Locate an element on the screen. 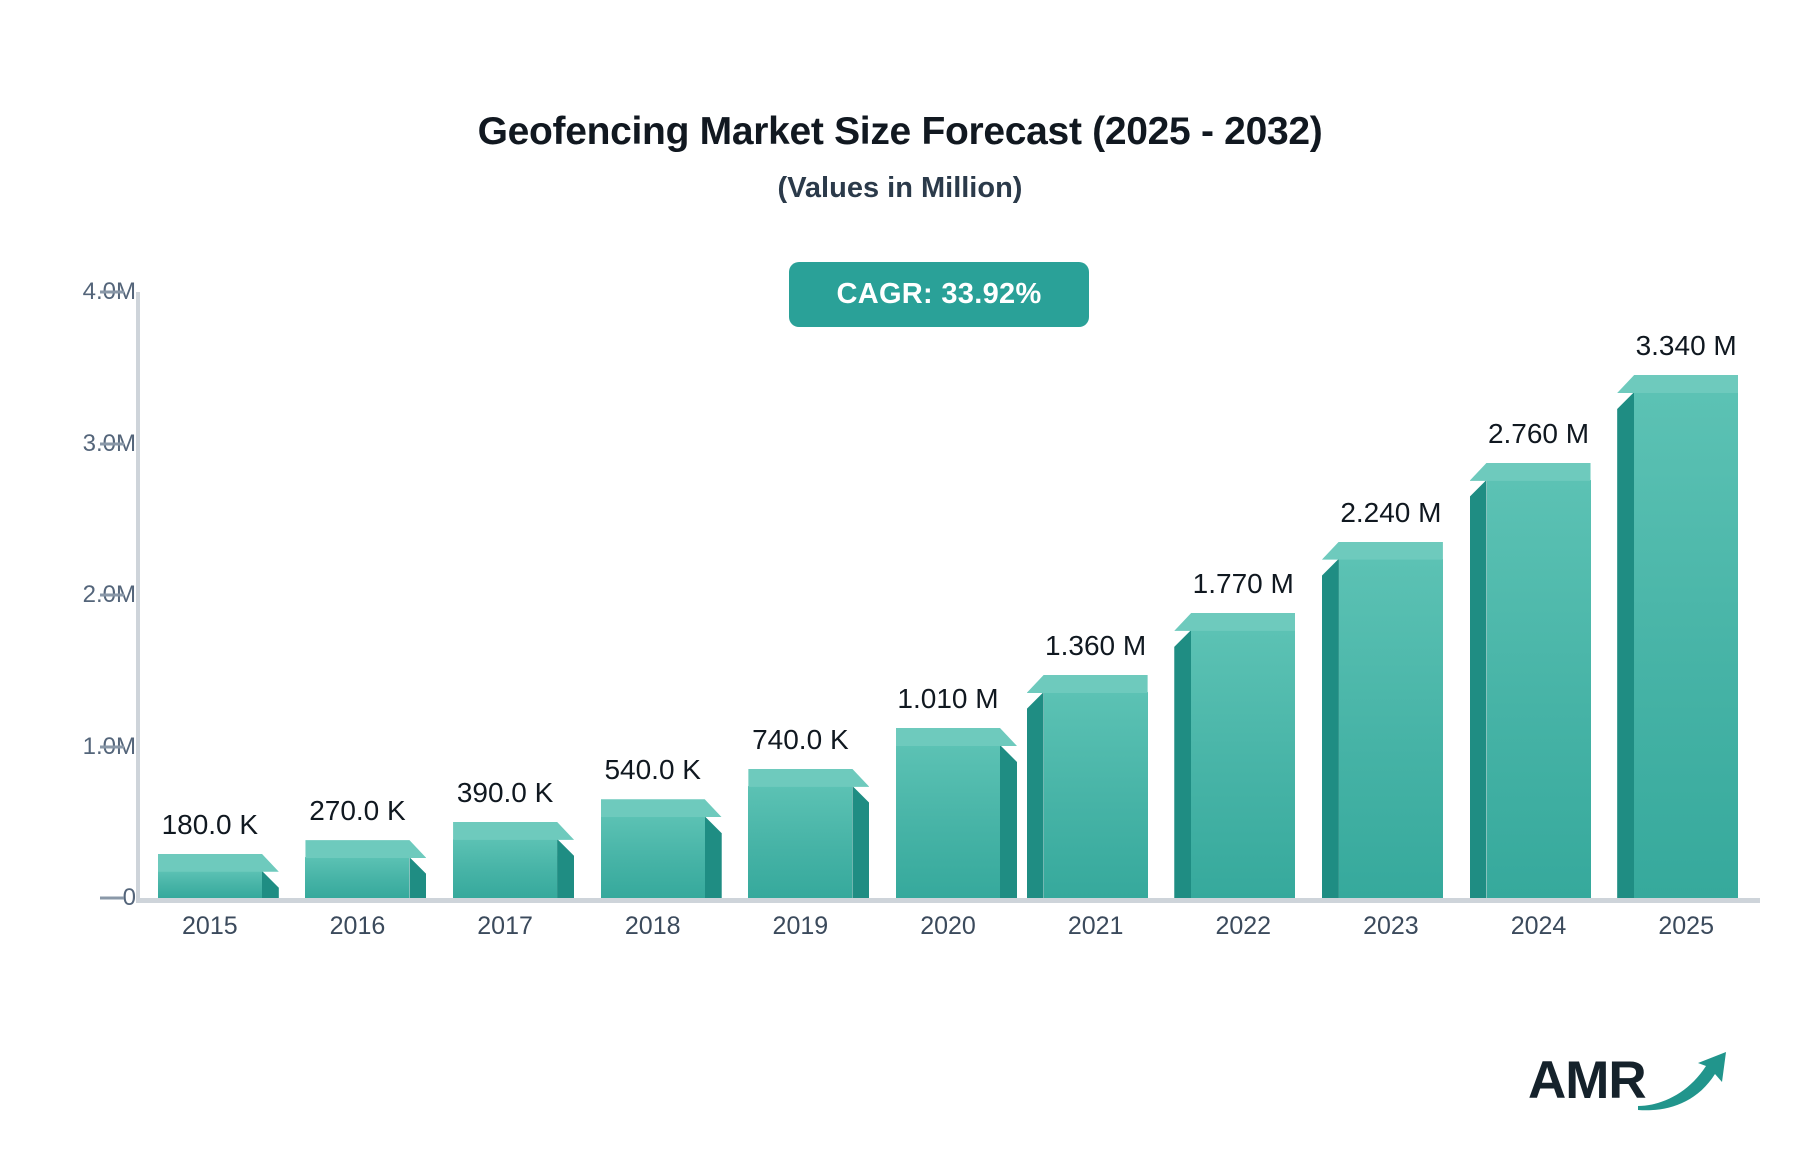 The image size is (1800, 1156). bar-value-label: 740.0 K is located at coordinates (800, 739).